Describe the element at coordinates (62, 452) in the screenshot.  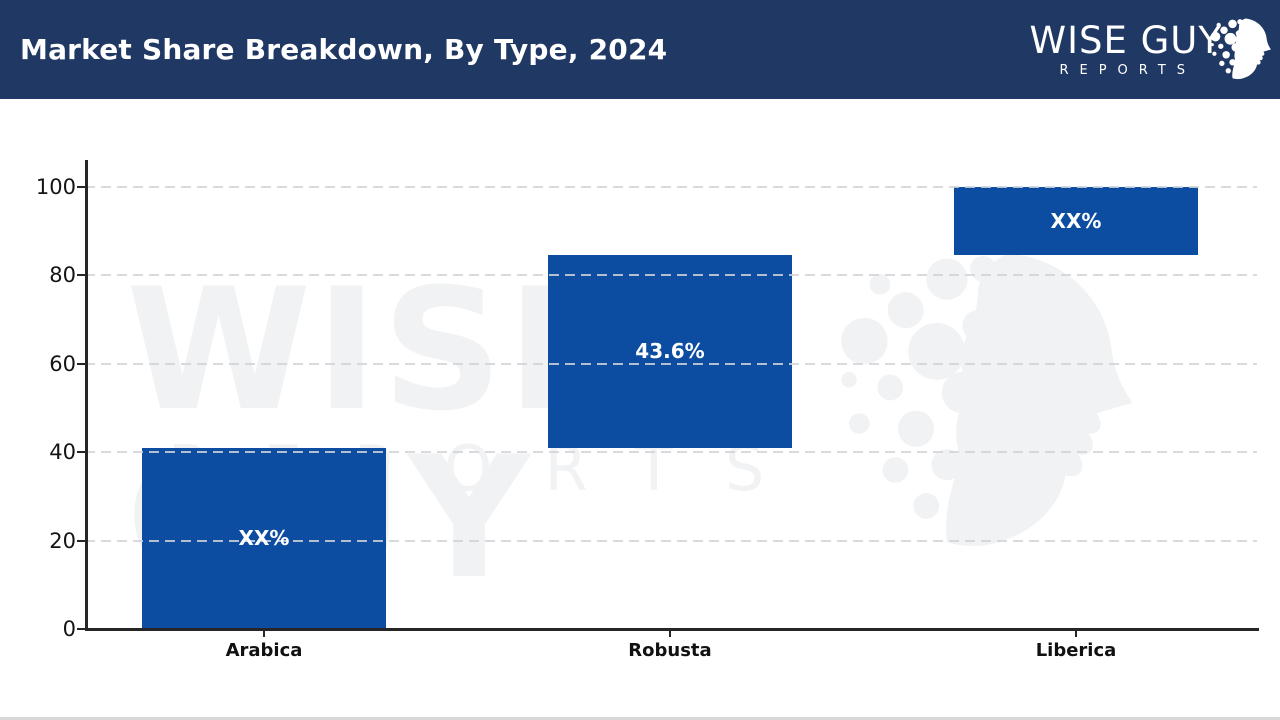
I see `y-tick-label-40: 40` at that location.